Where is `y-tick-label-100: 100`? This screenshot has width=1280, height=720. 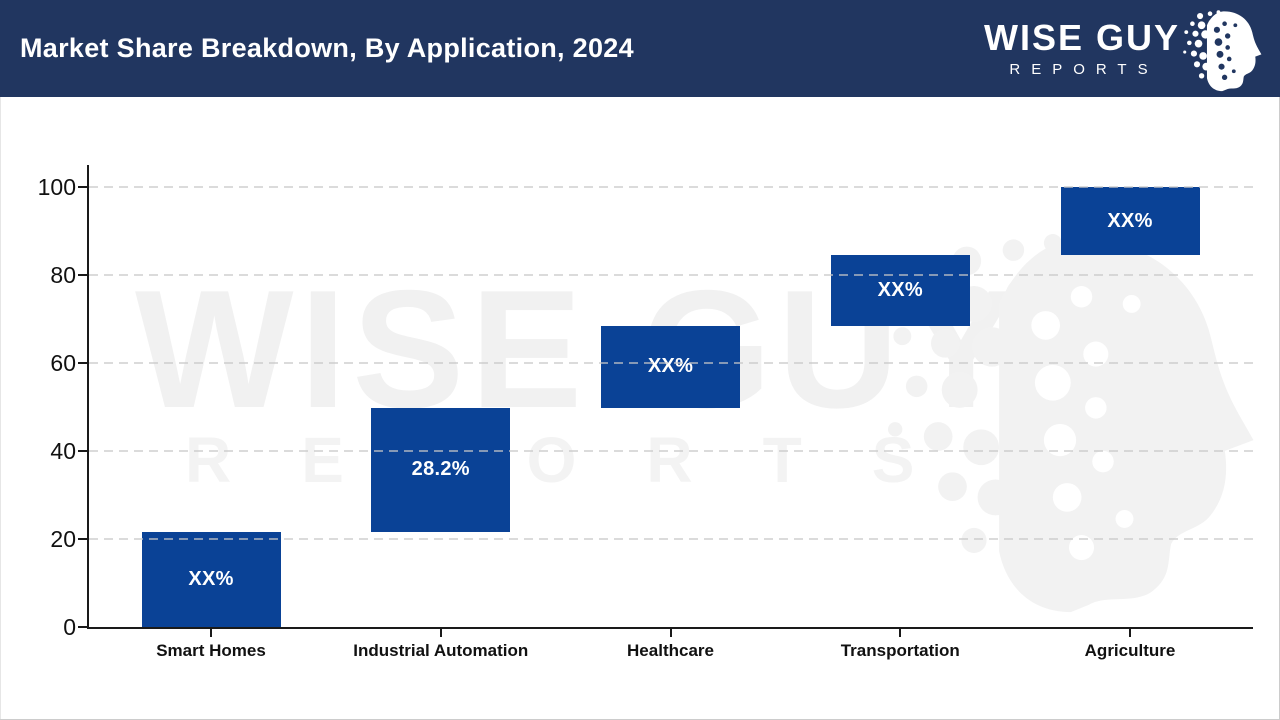
y-tick-label-100: 100 is located at coordinates (56, 187).